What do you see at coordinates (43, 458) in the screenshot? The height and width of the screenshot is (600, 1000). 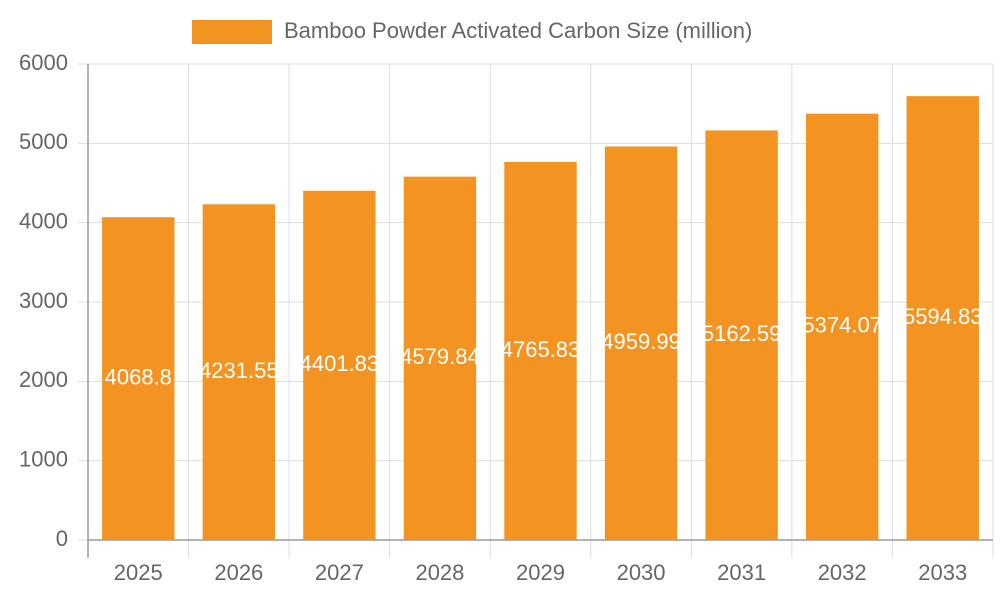 I see `y-tick-label: 1000` at bounding box center [43, 458].